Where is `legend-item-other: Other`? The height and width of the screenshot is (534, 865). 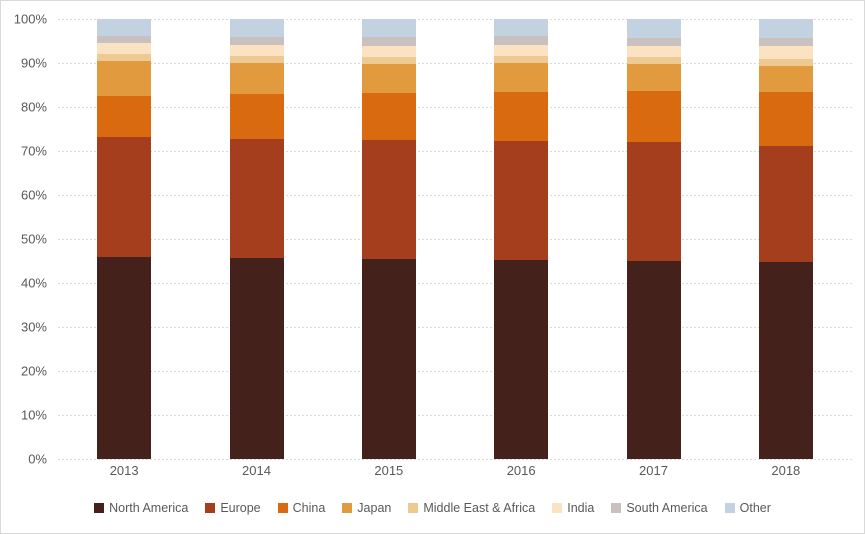 legend-item-other: Other is located at coordinates (747, 508).